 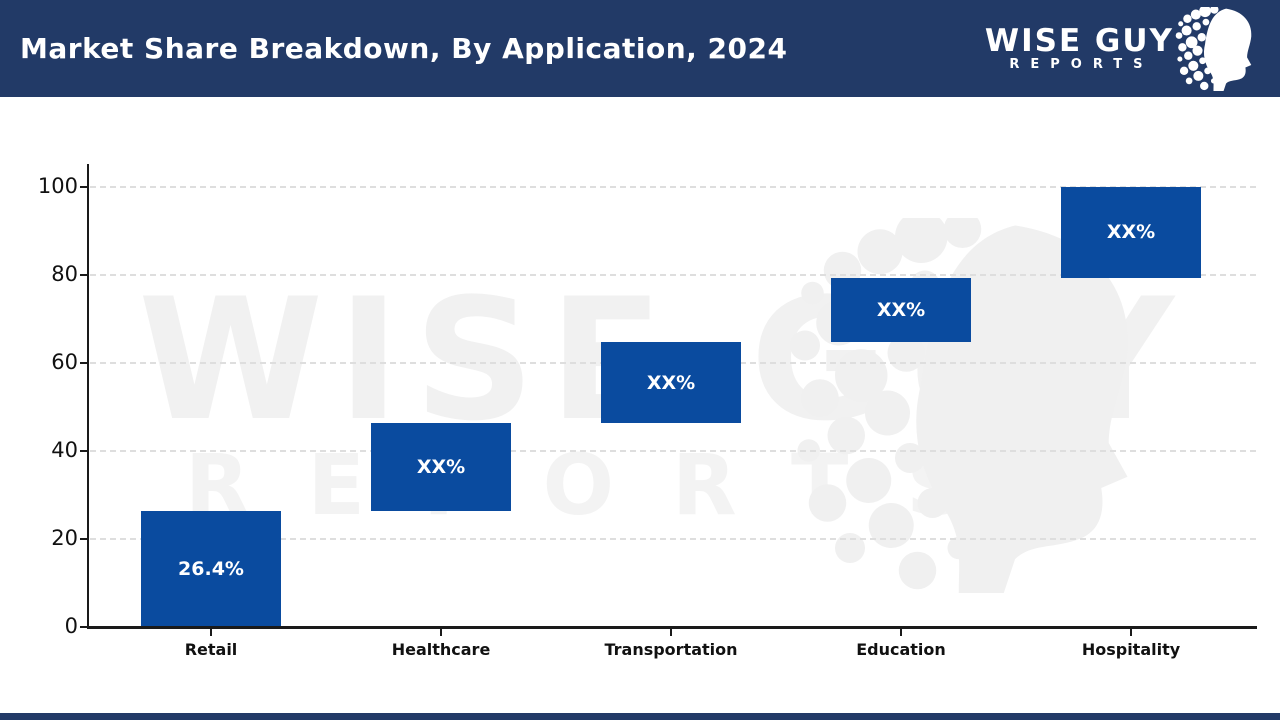 I want to click on y-tick-label: 100, so click(x=57, y=185).